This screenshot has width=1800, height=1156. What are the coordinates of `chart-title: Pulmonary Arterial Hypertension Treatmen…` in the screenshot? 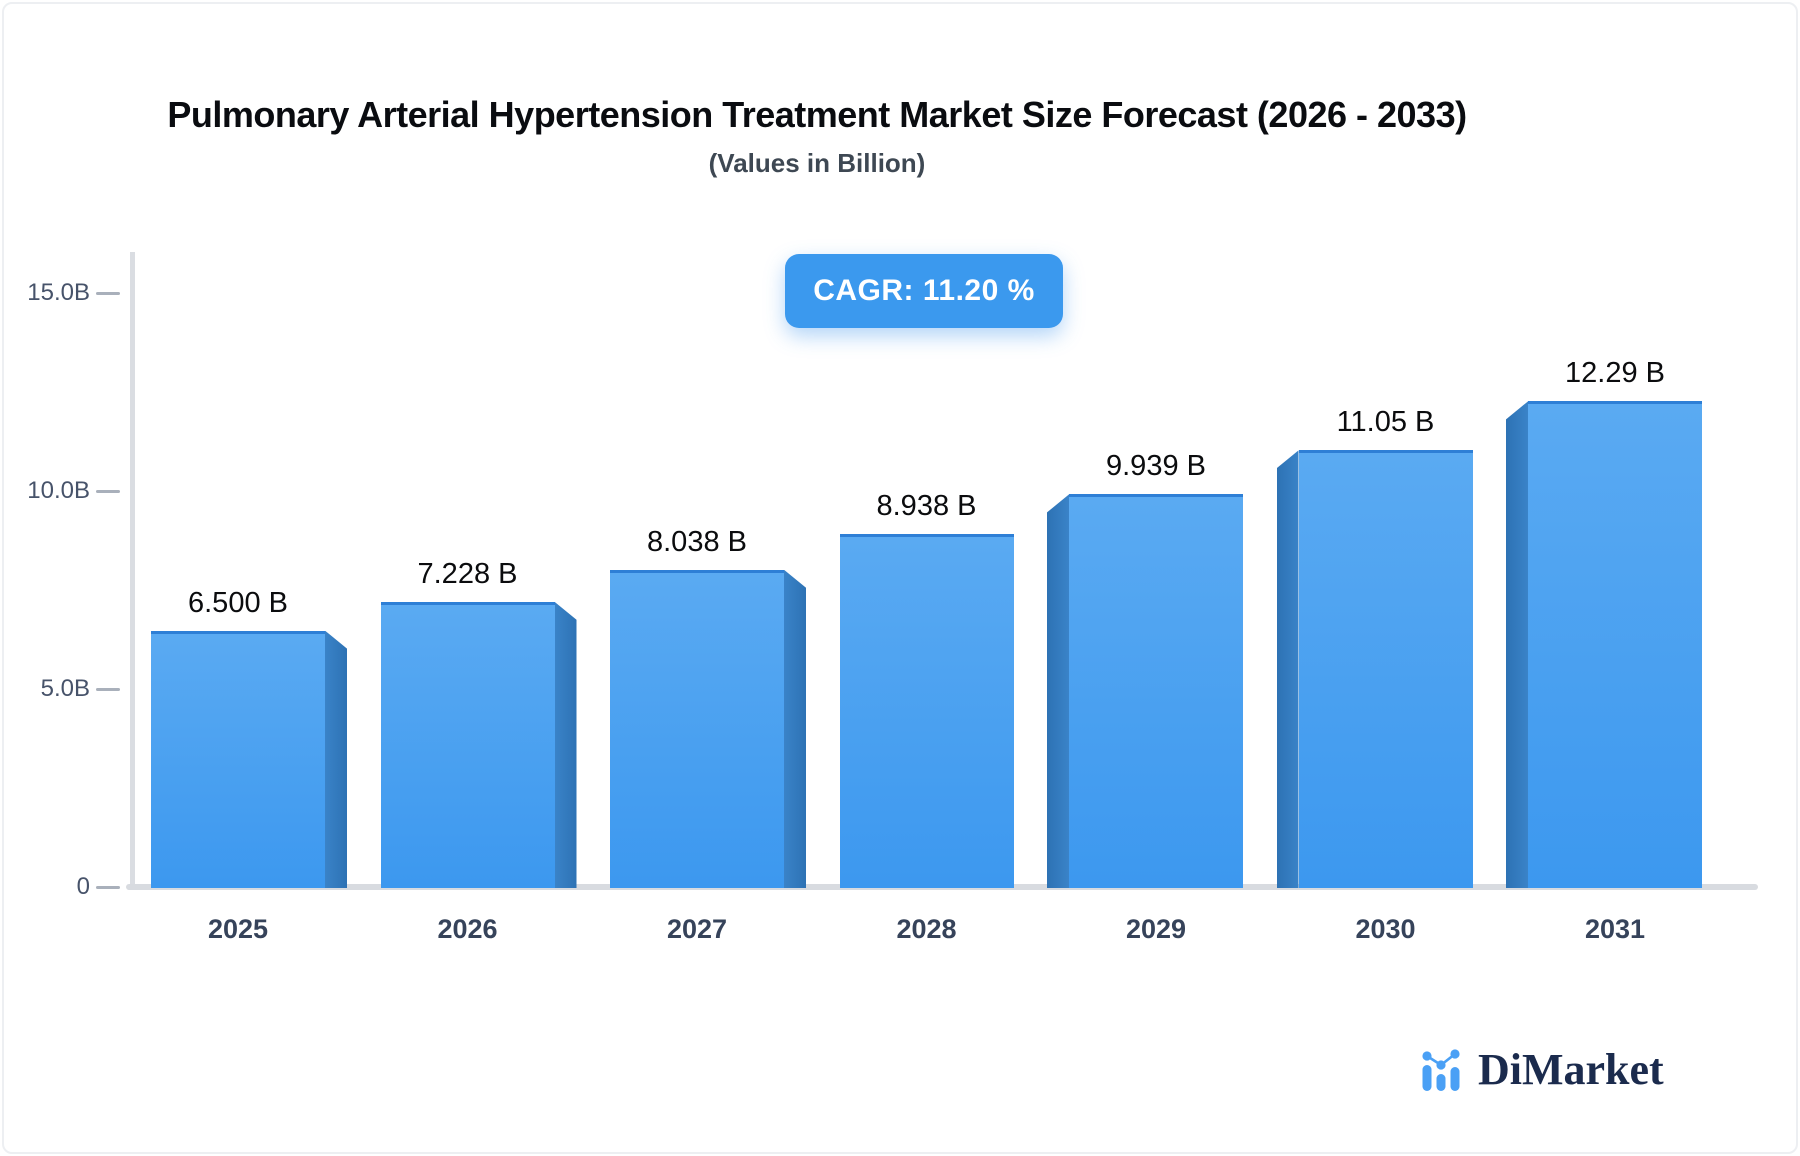 It's located at (817, 114).